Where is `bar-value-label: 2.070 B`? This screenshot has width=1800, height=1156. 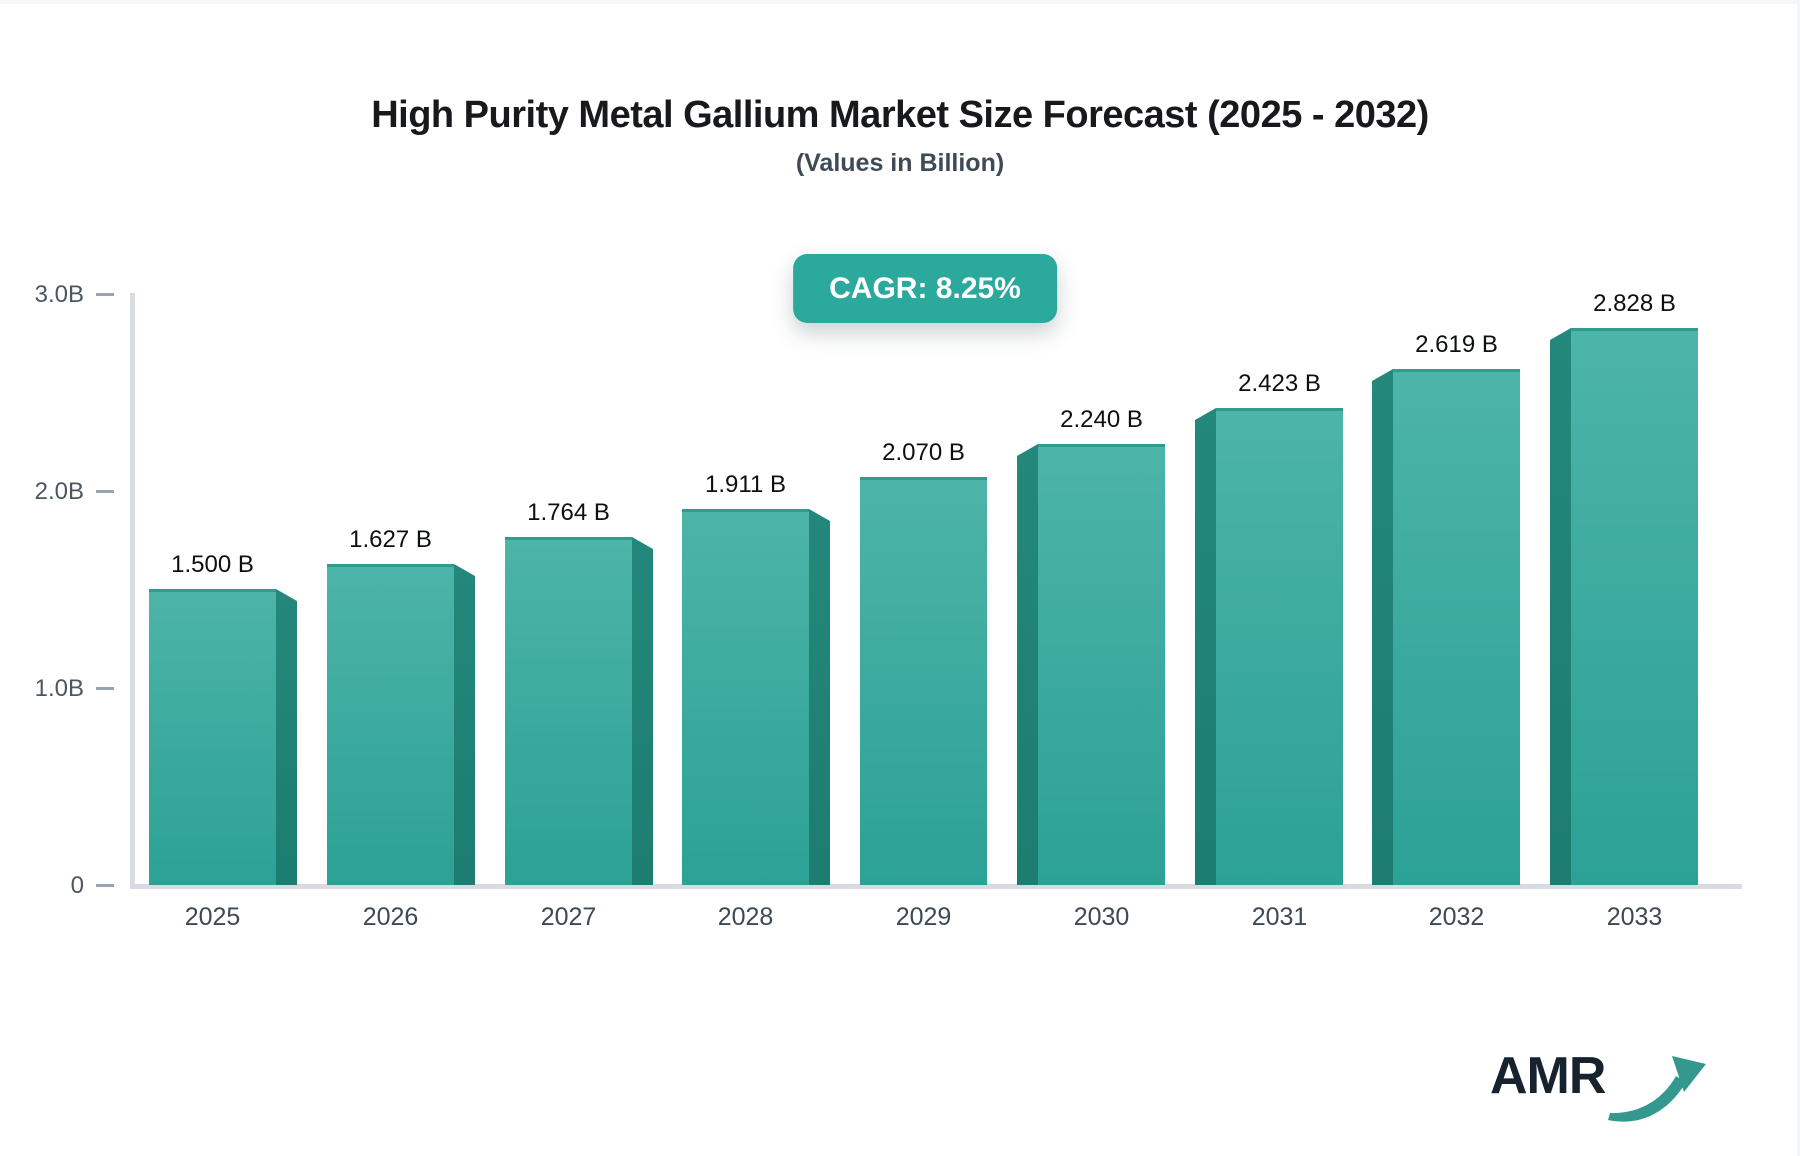
bar-value-label: 2.070 B is located at coordinates (923, 452).